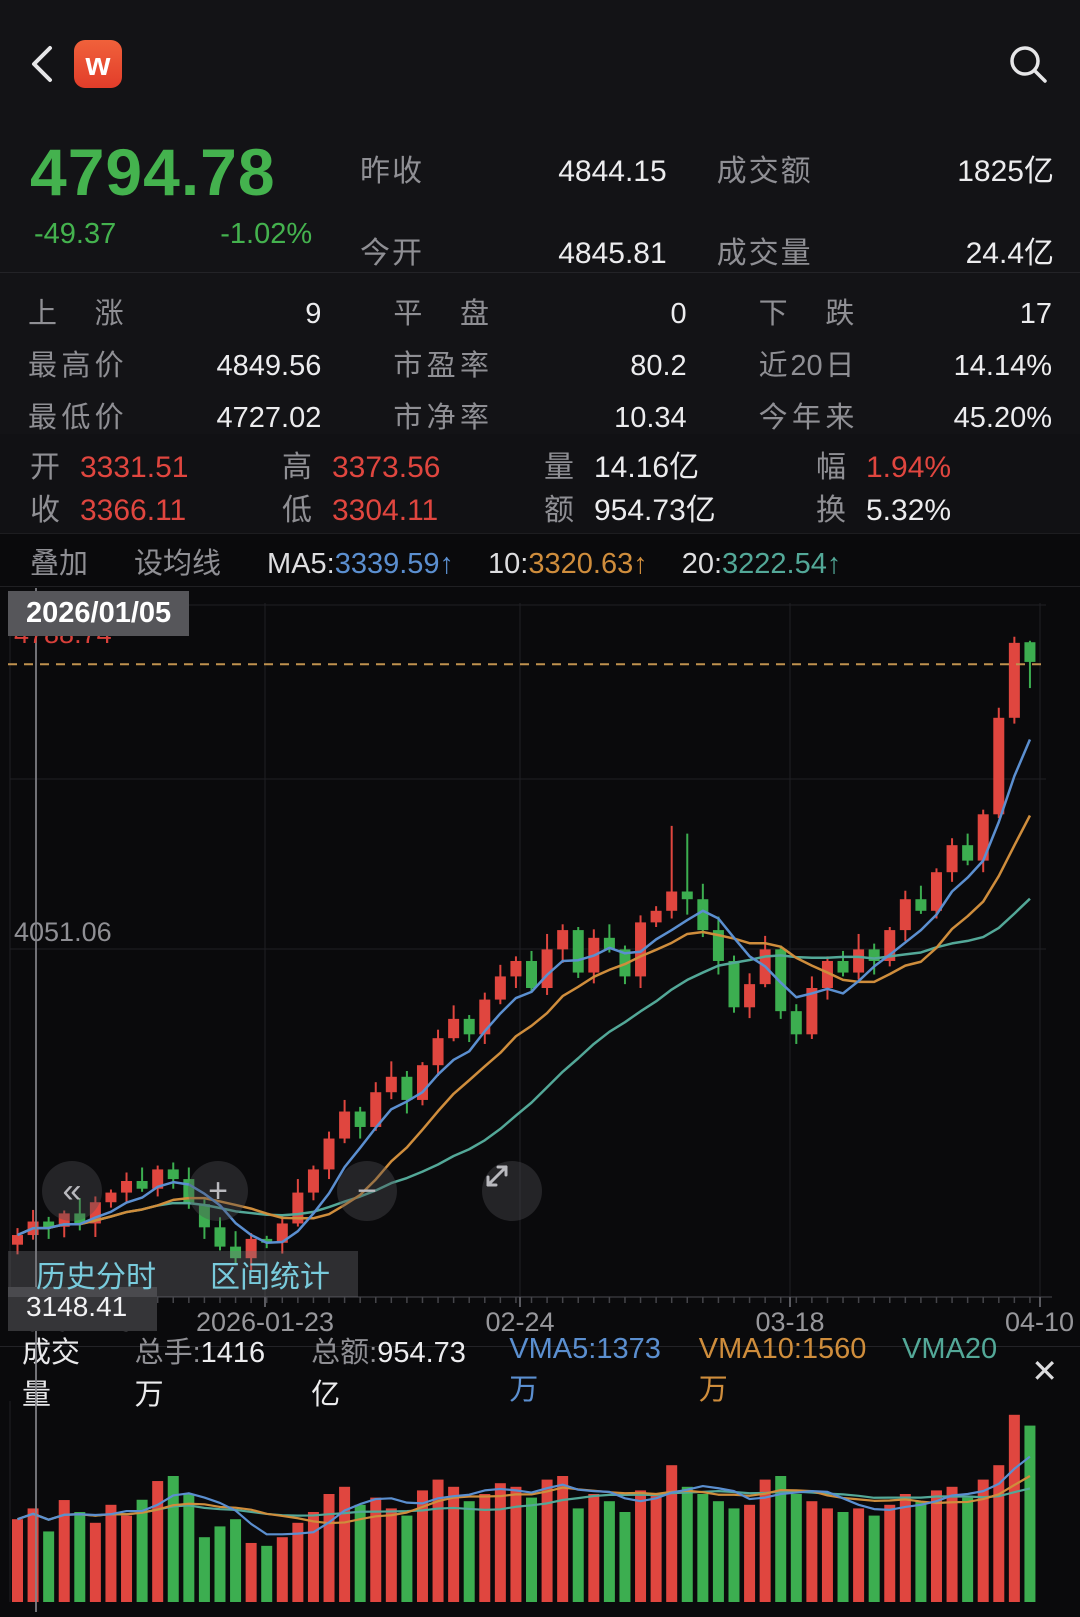 This screenshot has height=1617, width=1080. I want to click on ohlc-row: 收 3366.11 低 3304.11 额 954.73亿 换 5.32%, so click(540, 506).